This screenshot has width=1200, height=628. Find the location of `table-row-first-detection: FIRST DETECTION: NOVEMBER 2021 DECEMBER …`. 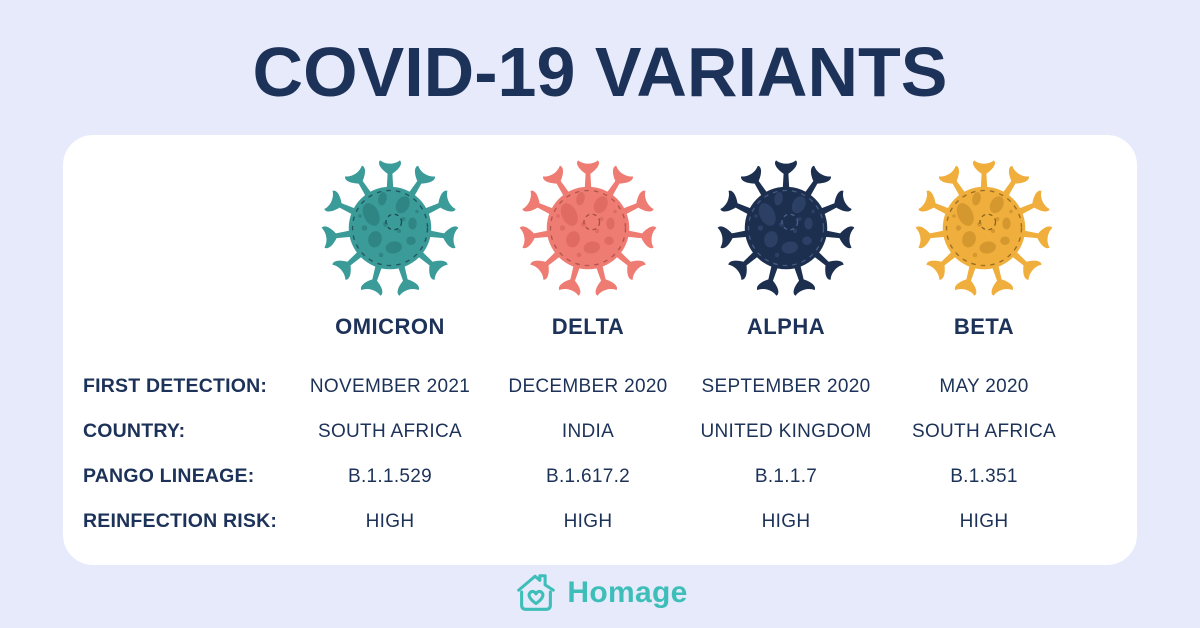

table-row-first-detection: FIRST DETECTION: NOVEMBER 2021 DECEMBER … is located at coordinates (610, 386).